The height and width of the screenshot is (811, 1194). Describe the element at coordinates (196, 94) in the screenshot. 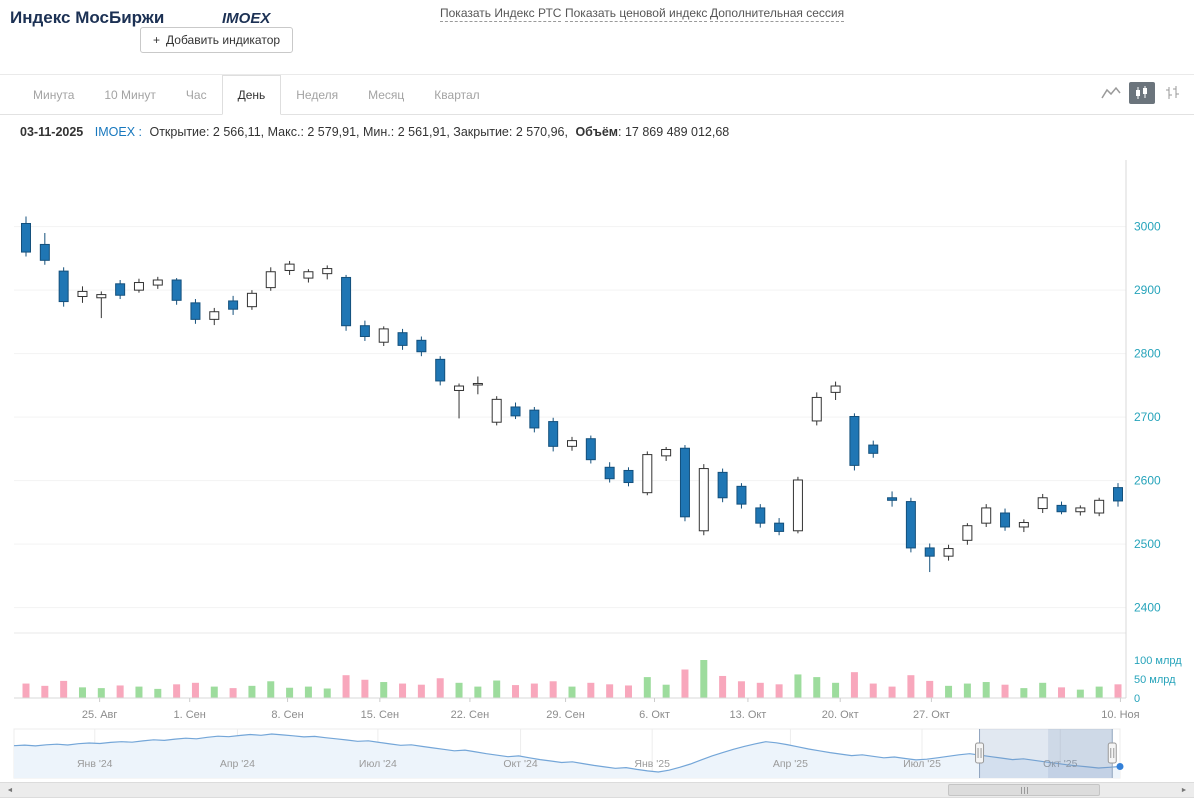

I see `timeframe-tab-3: Час` at that location.